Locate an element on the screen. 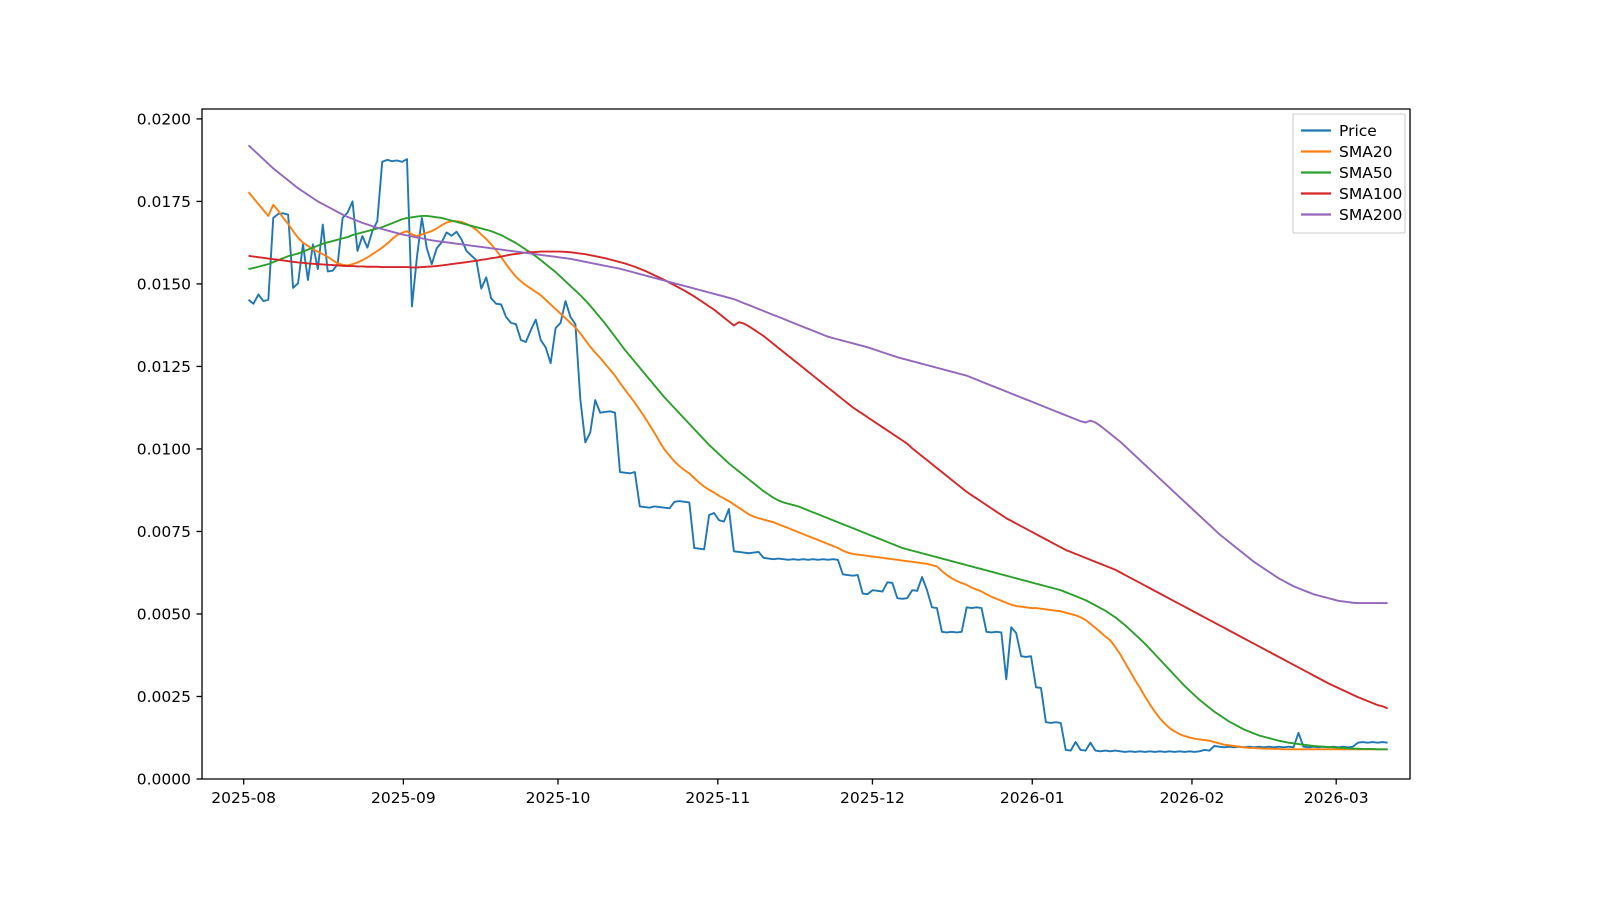  y-tick-label: 0.0150 is located at coordinates (164, 284).